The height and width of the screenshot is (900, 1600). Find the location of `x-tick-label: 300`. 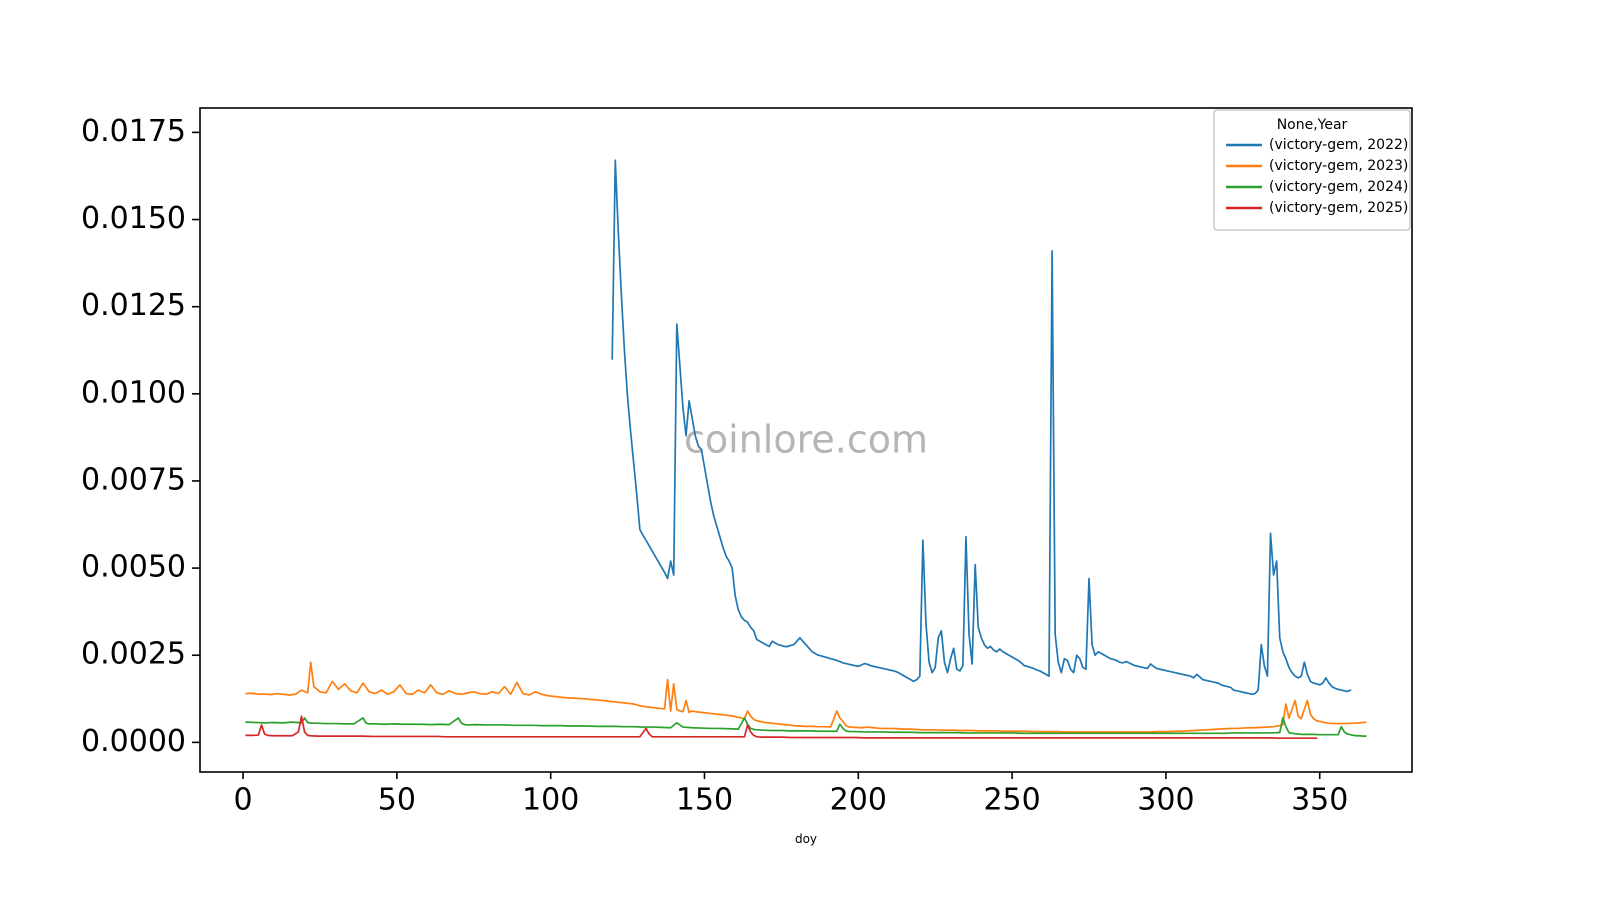

x-tick-label: 300 is located at coordinates (1165, 800).